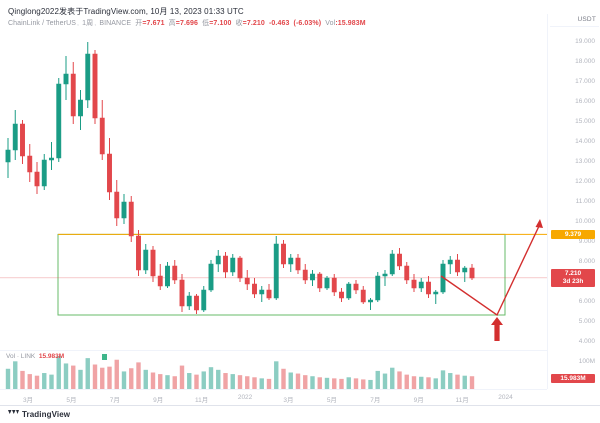  I want to click on price-axis-tick: 5.000, so click(586, 321).